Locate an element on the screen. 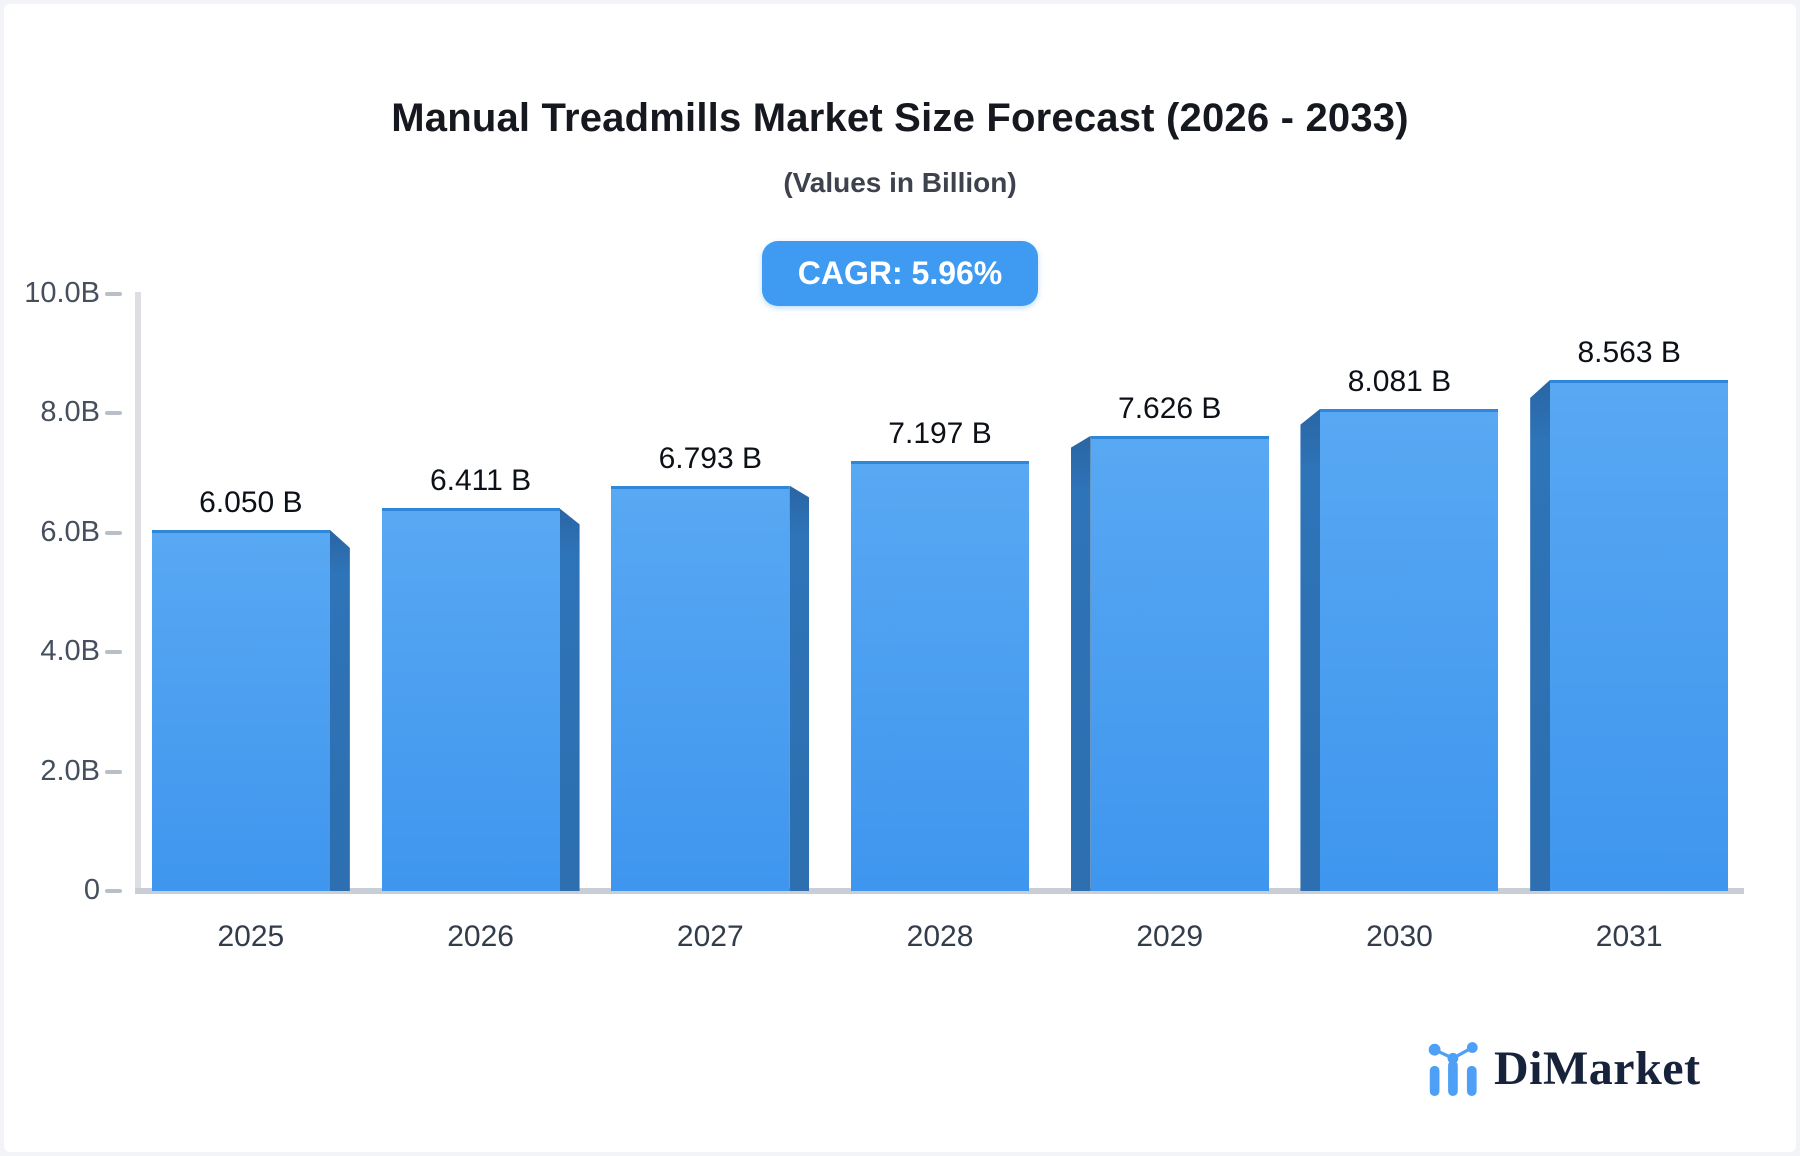  bar-slot-2031: 8.563 B is located at coordinates (1629, 592).